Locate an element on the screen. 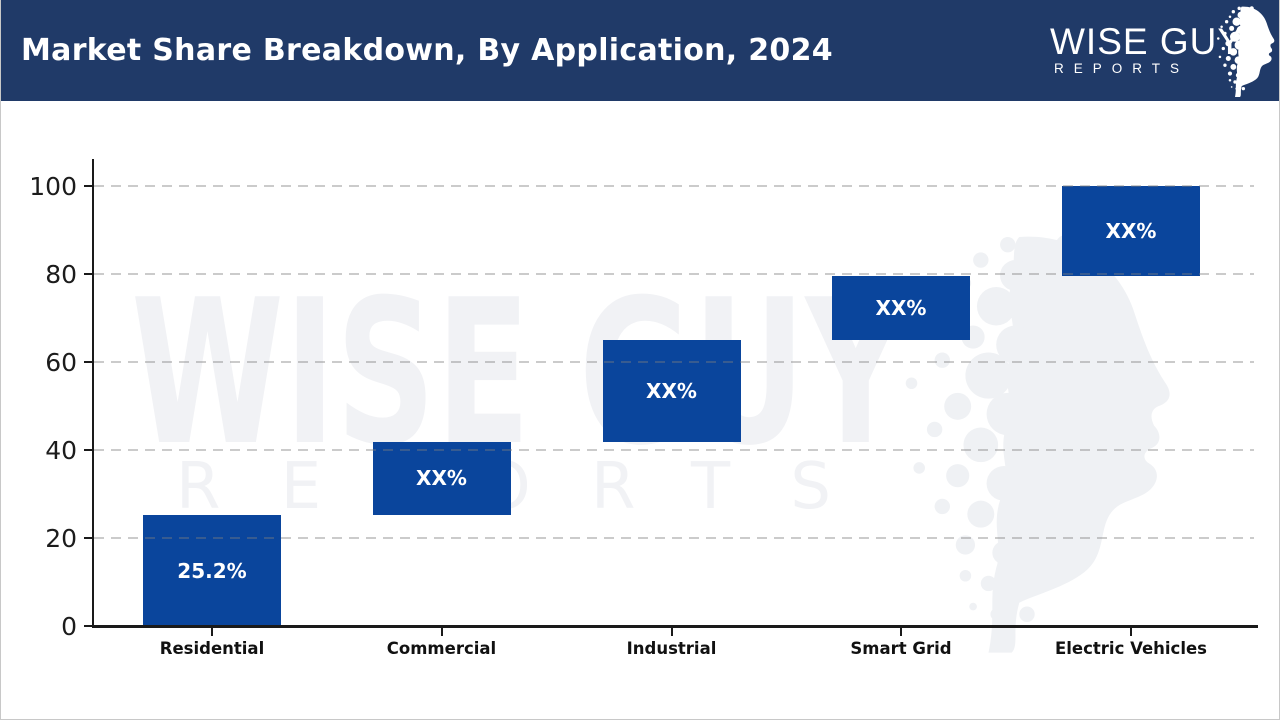  bar-electric-vehicles: XX% is located at coordinates (1131, 231).